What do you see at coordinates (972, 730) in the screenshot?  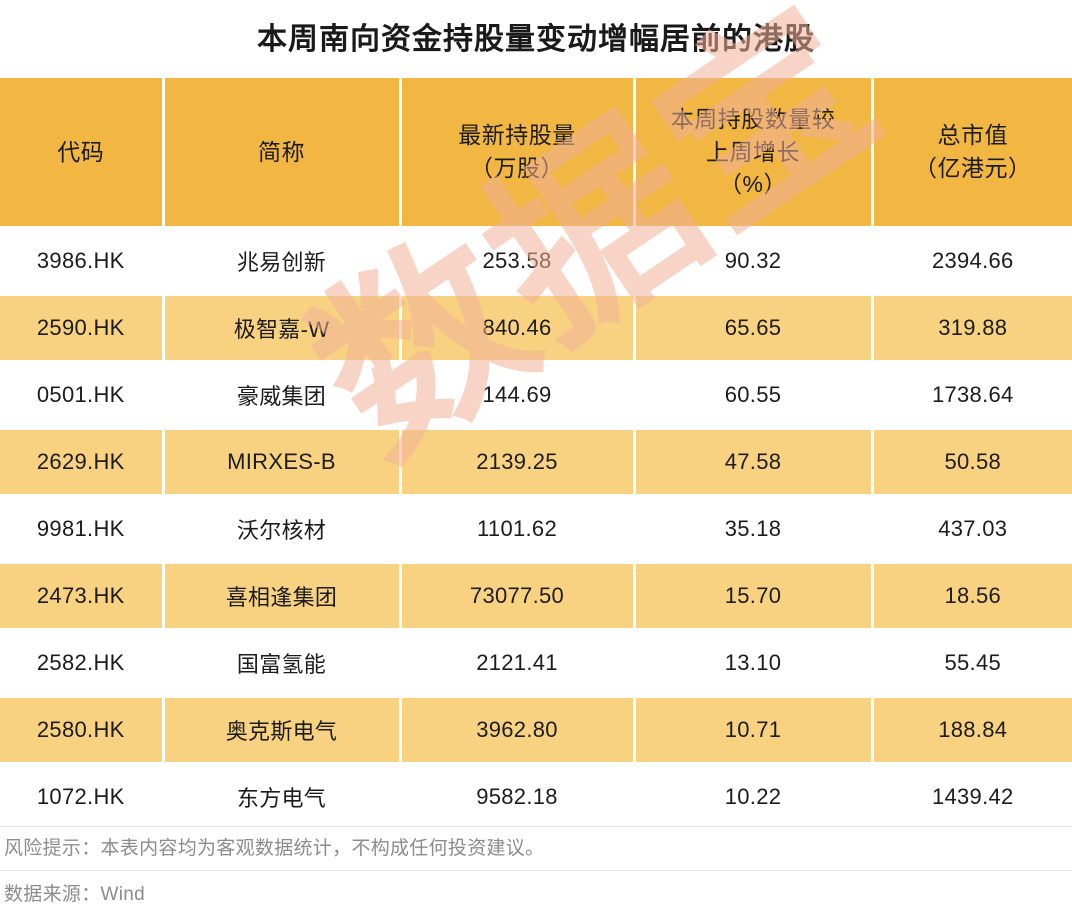 I see `cell-marketcap: 188.84` at bounding box center [972, 730].